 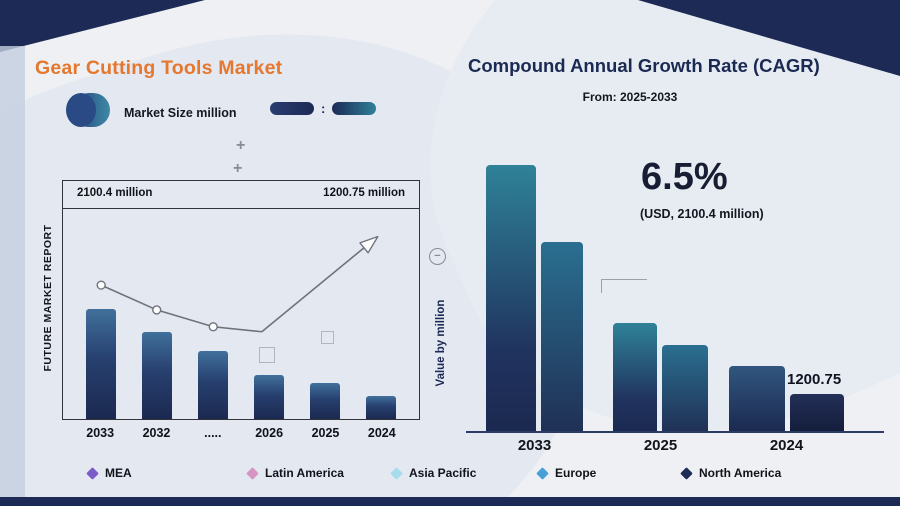 What do you see at coordinates (437, 256) in the screenshot?
I see `circle-minus-icon: −` at bounding box center [437, 256].